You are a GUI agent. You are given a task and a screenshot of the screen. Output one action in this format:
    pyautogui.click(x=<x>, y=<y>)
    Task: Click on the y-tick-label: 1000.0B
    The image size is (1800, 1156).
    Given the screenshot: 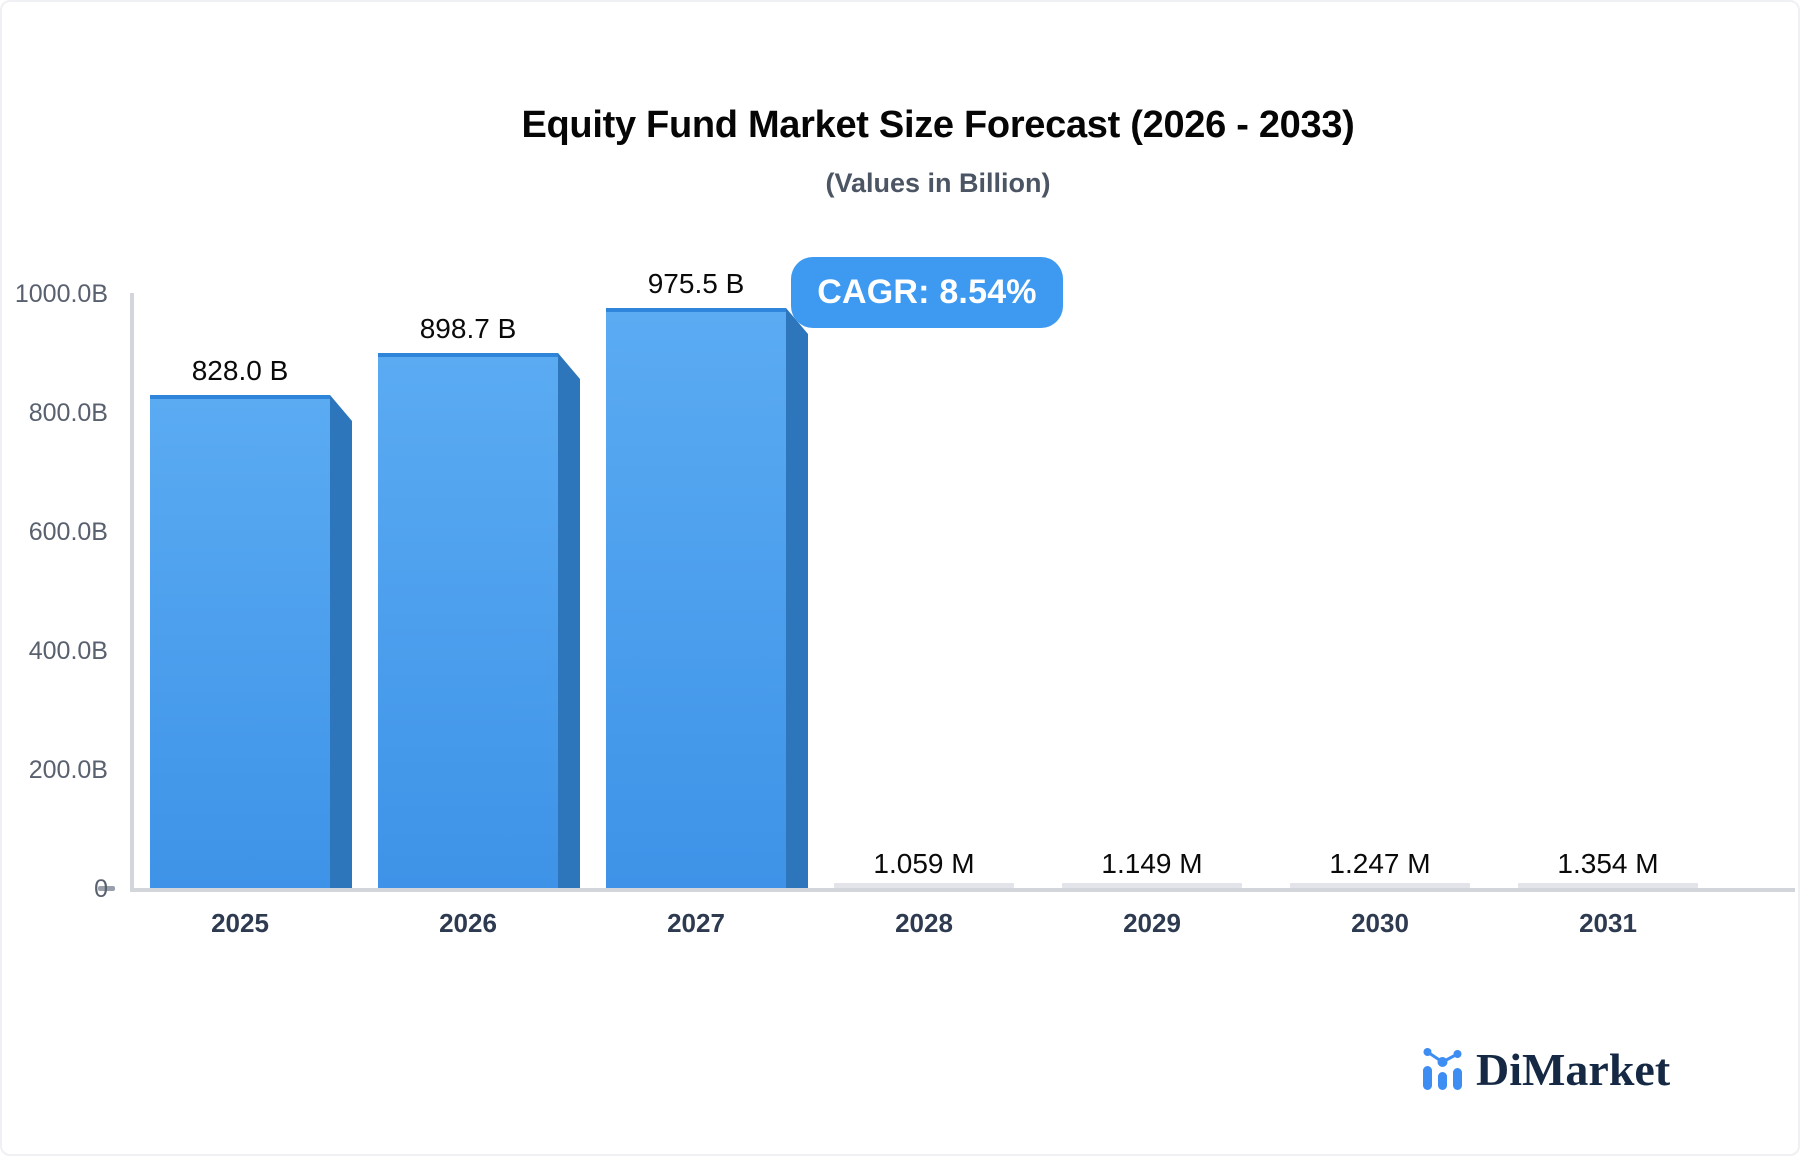 What is the action you would take?
    pyautogui.click(x=61, y=294)
    